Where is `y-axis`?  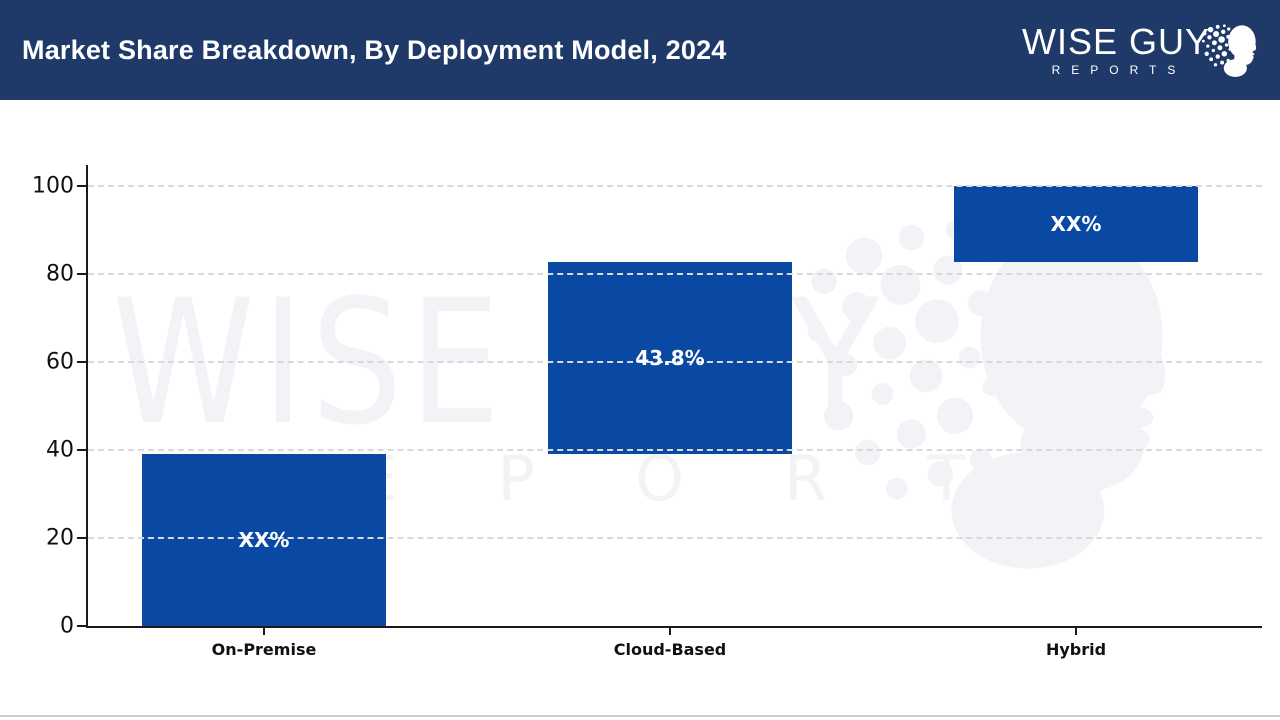
y-axis is located at coordinates (87, 396).